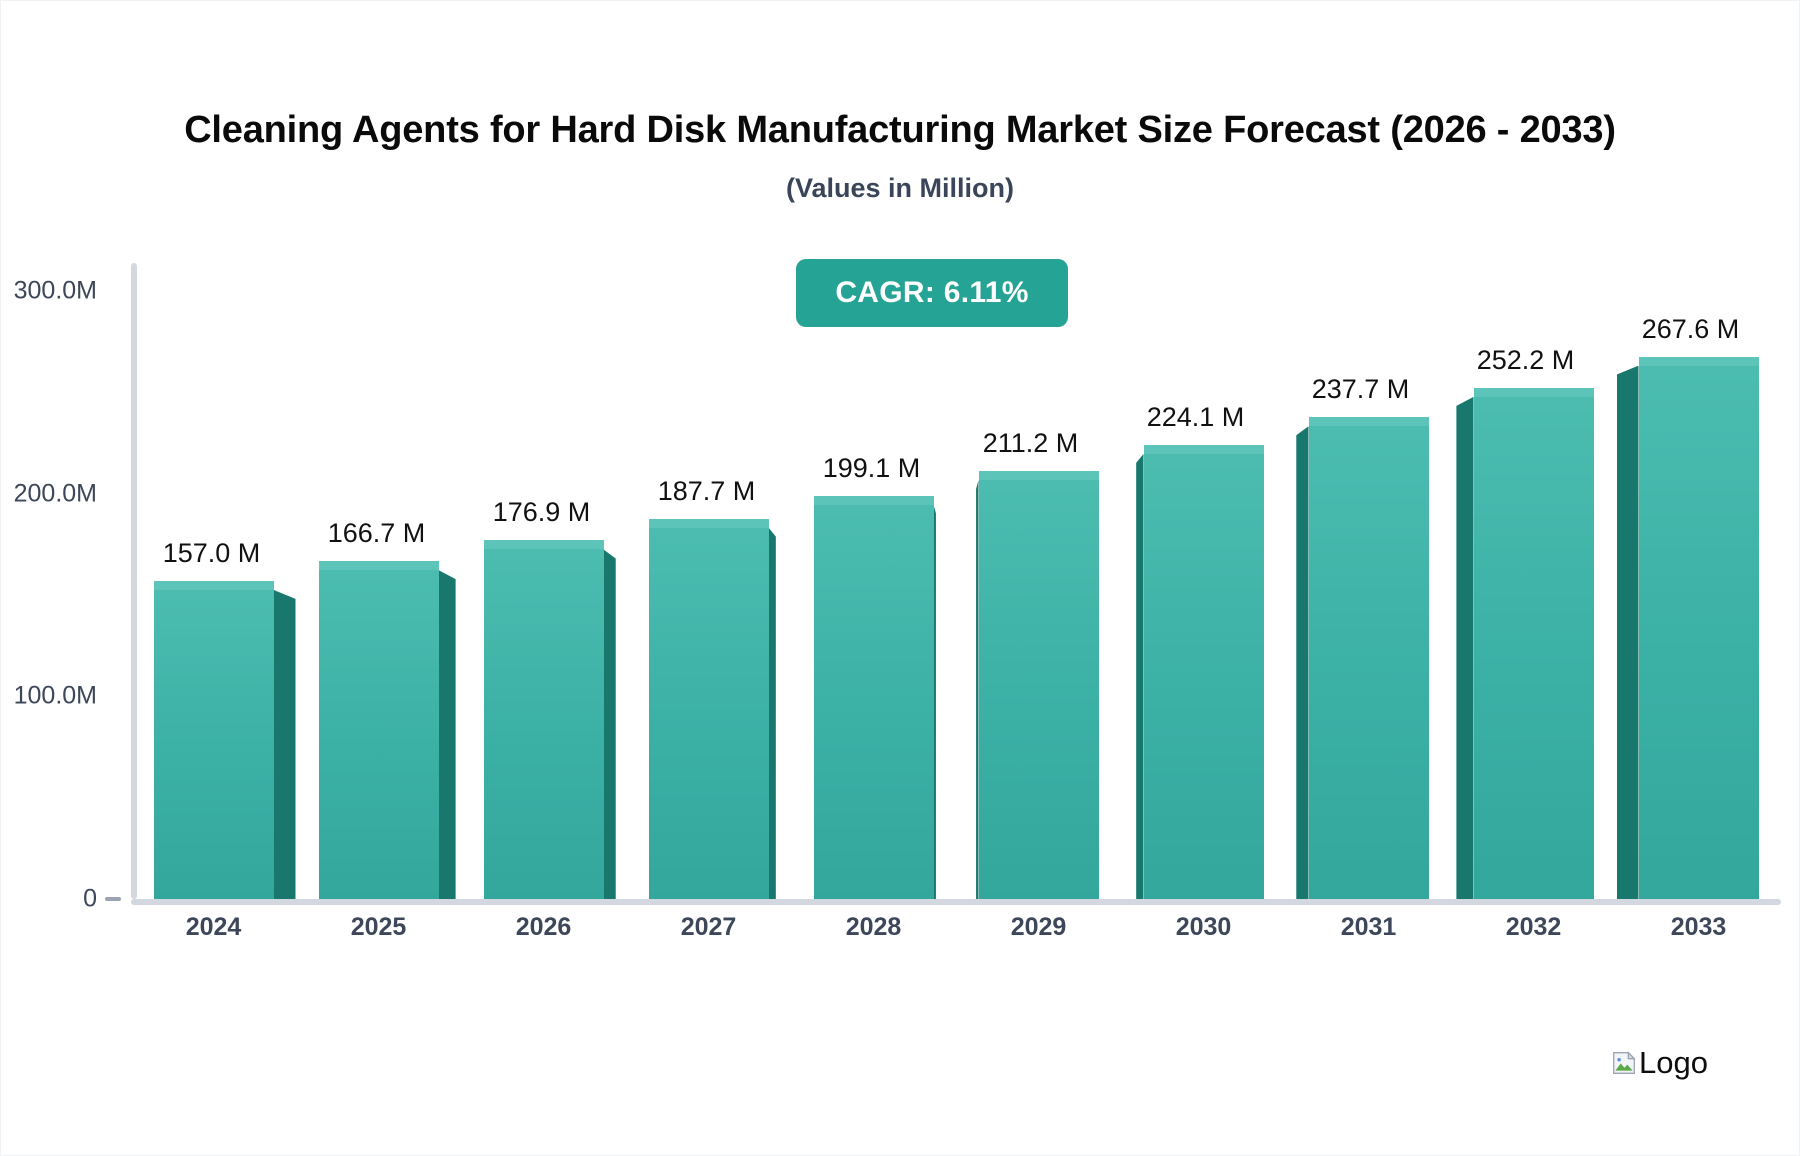  What do you see at coordinates (55, 695) in the screenshot?
I see `y-tick-label-100: 100.0M` at bounding box center [55, 695].